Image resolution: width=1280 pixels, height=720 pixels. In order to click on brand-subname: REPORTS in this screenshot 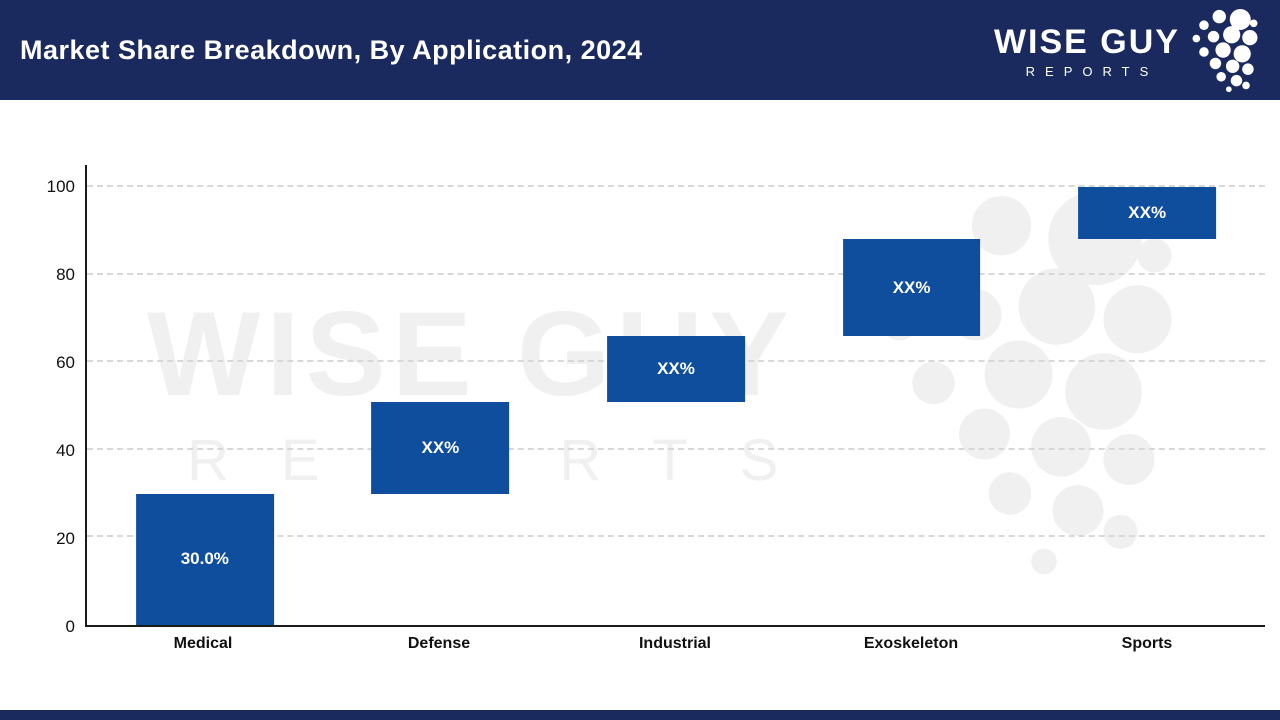, I will do `click(1092, 71)`.